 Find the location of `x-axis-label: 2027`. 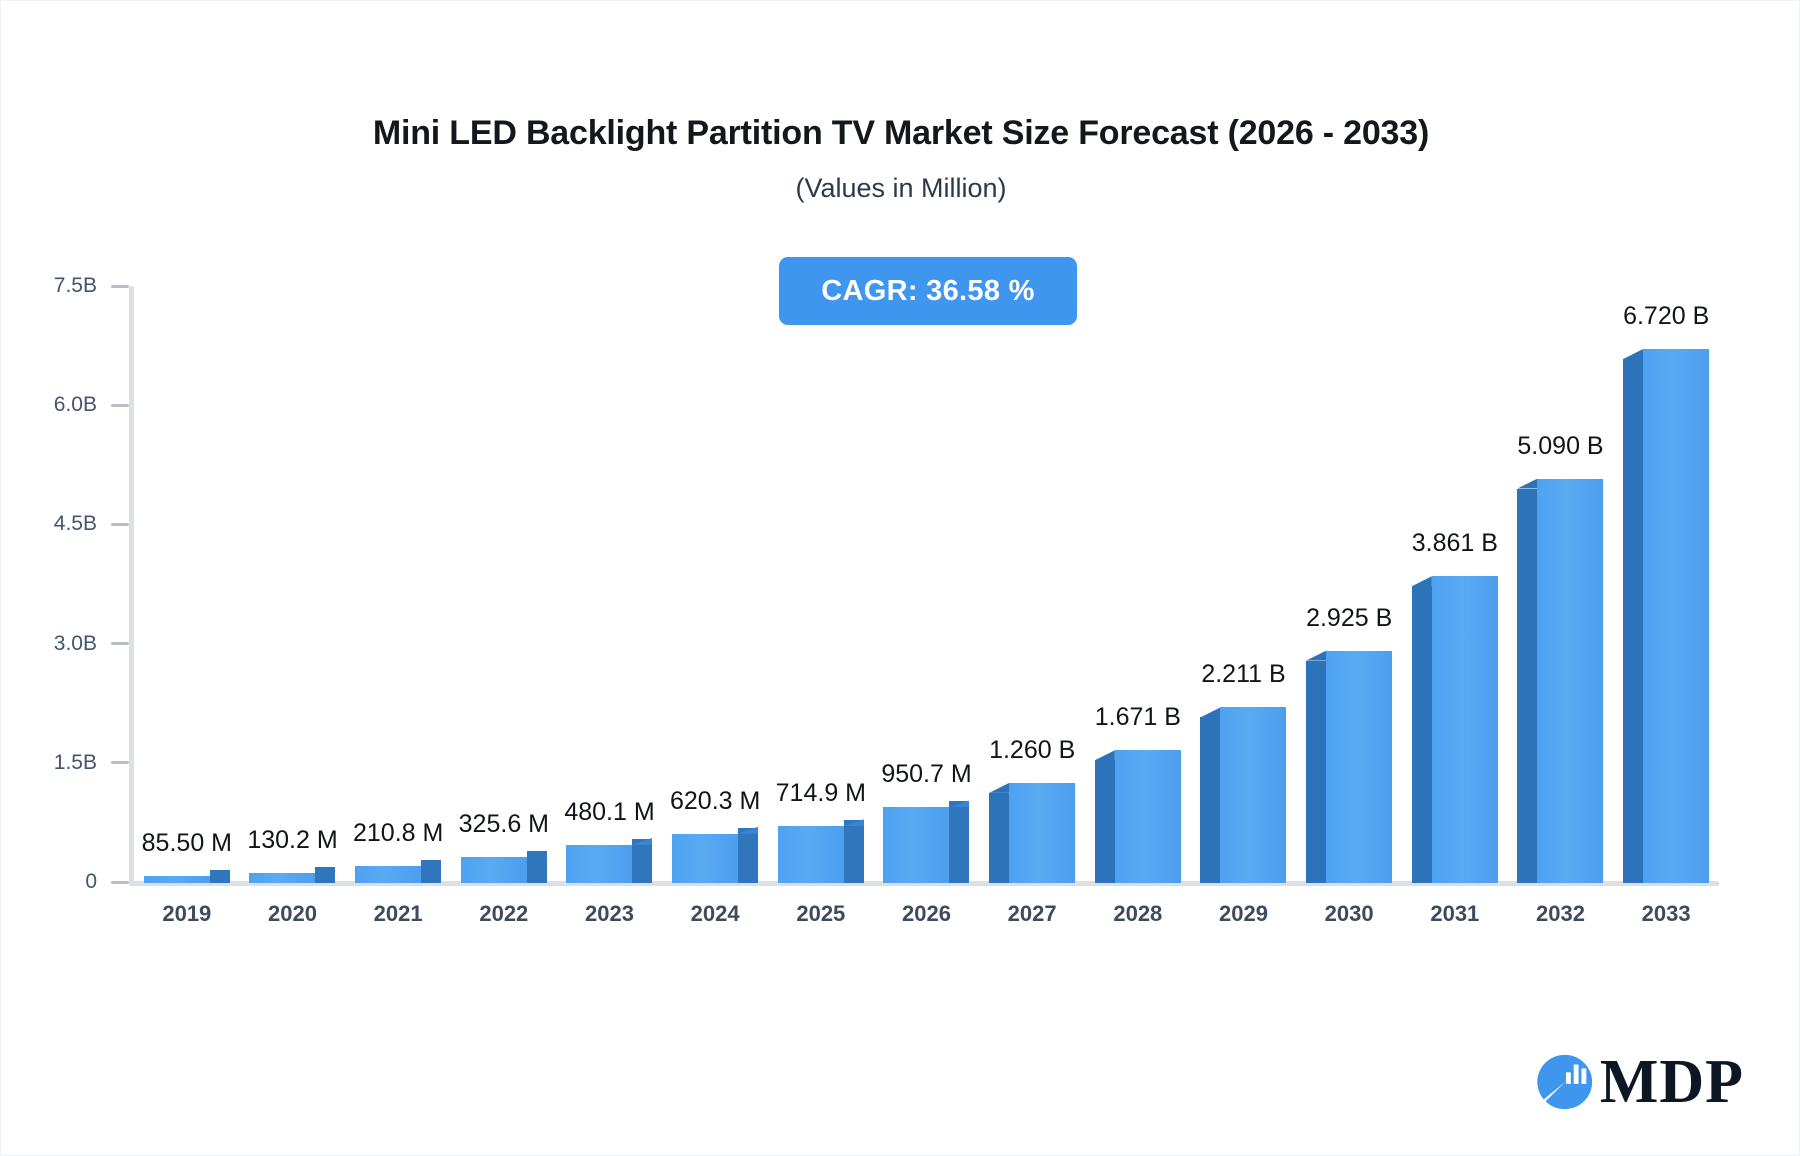

x-axis-label: 2027 is located at coordinates (1032, 913).